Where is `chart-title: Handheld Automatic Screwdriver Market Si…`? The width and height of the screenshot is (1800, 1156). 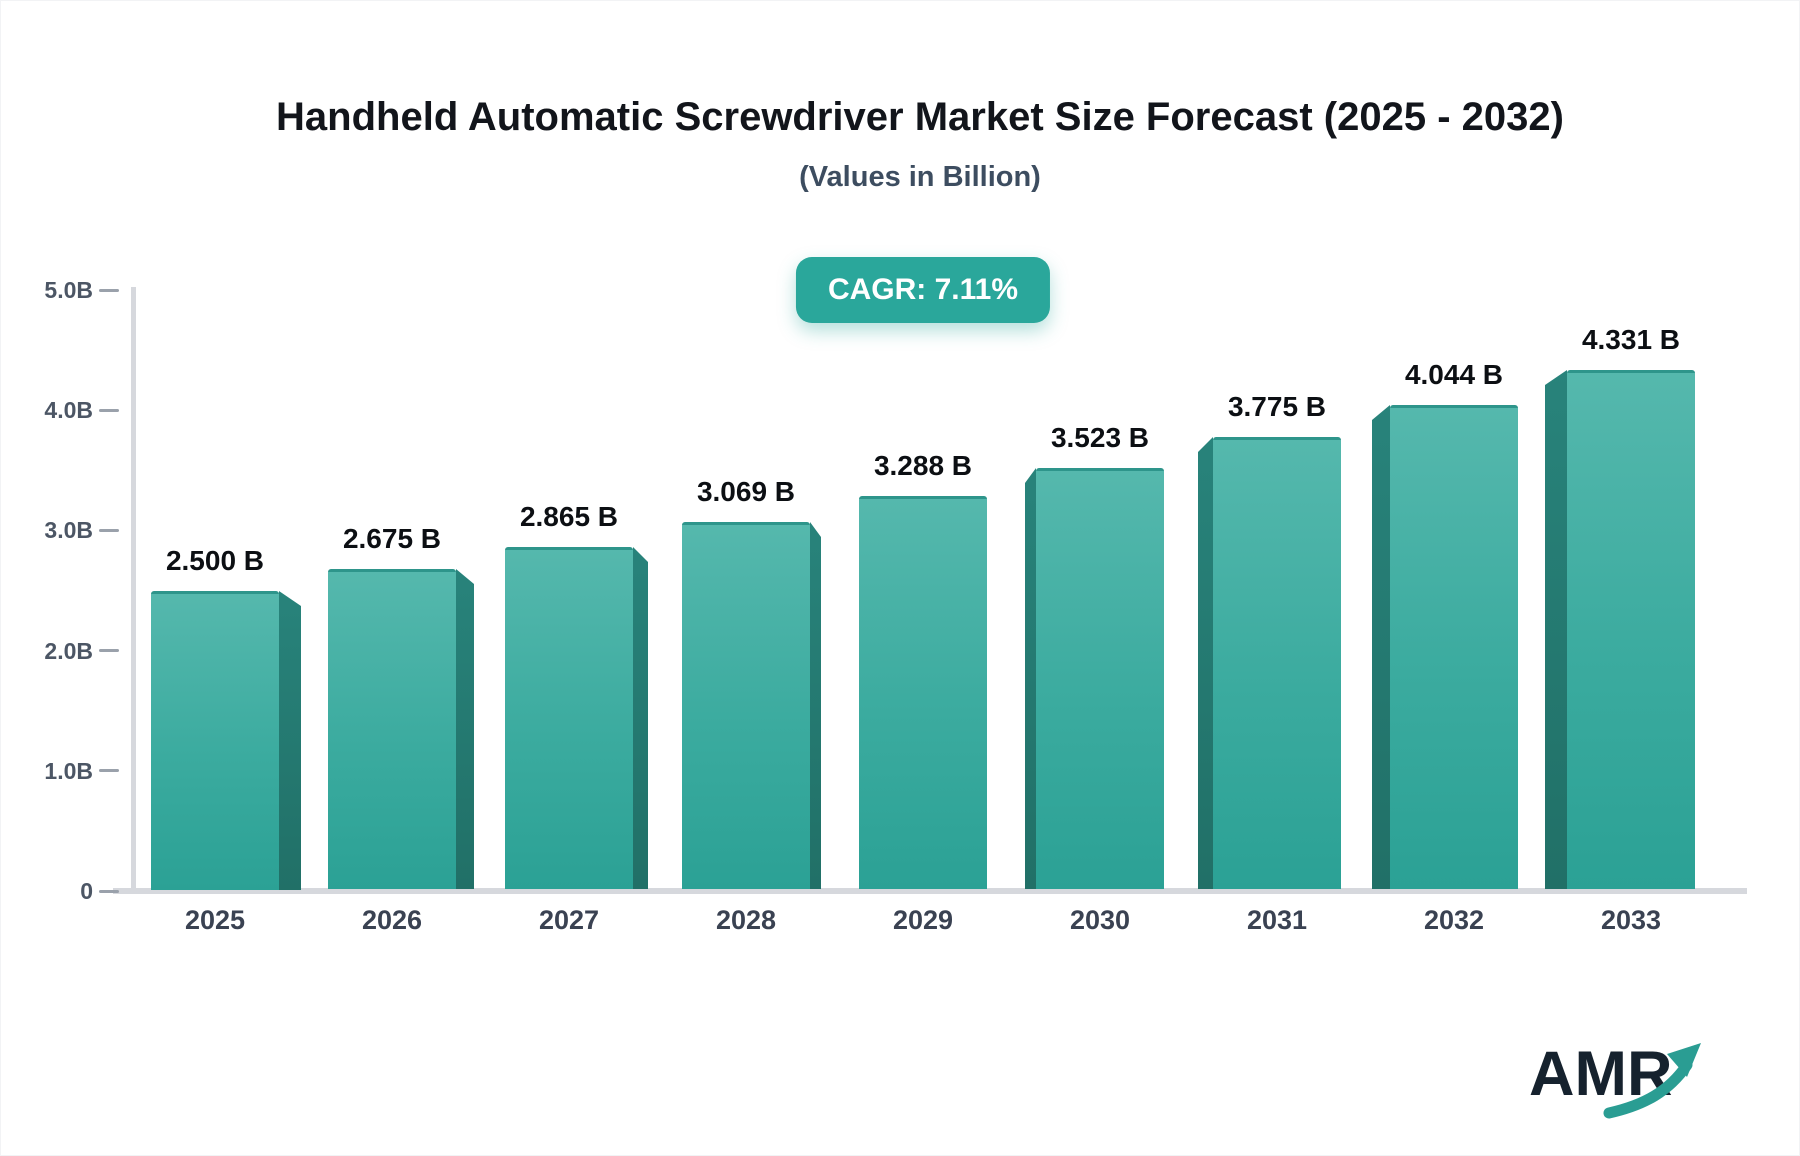
chart-title: Handheld Automatic Screwdriver Market Si… is located at coordinates (920, 117).